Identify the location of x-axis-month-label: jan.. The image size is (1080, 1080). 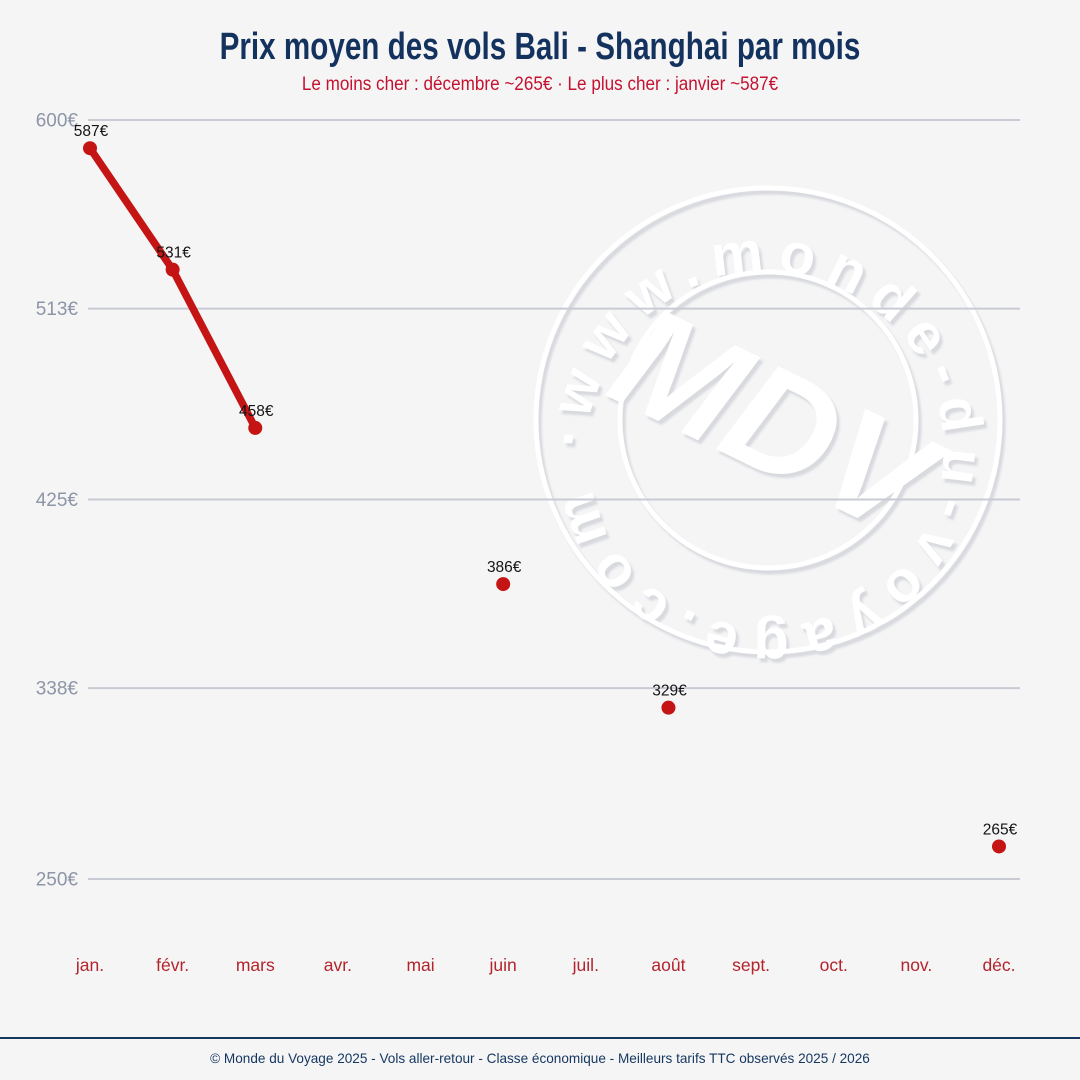
(89, 965).